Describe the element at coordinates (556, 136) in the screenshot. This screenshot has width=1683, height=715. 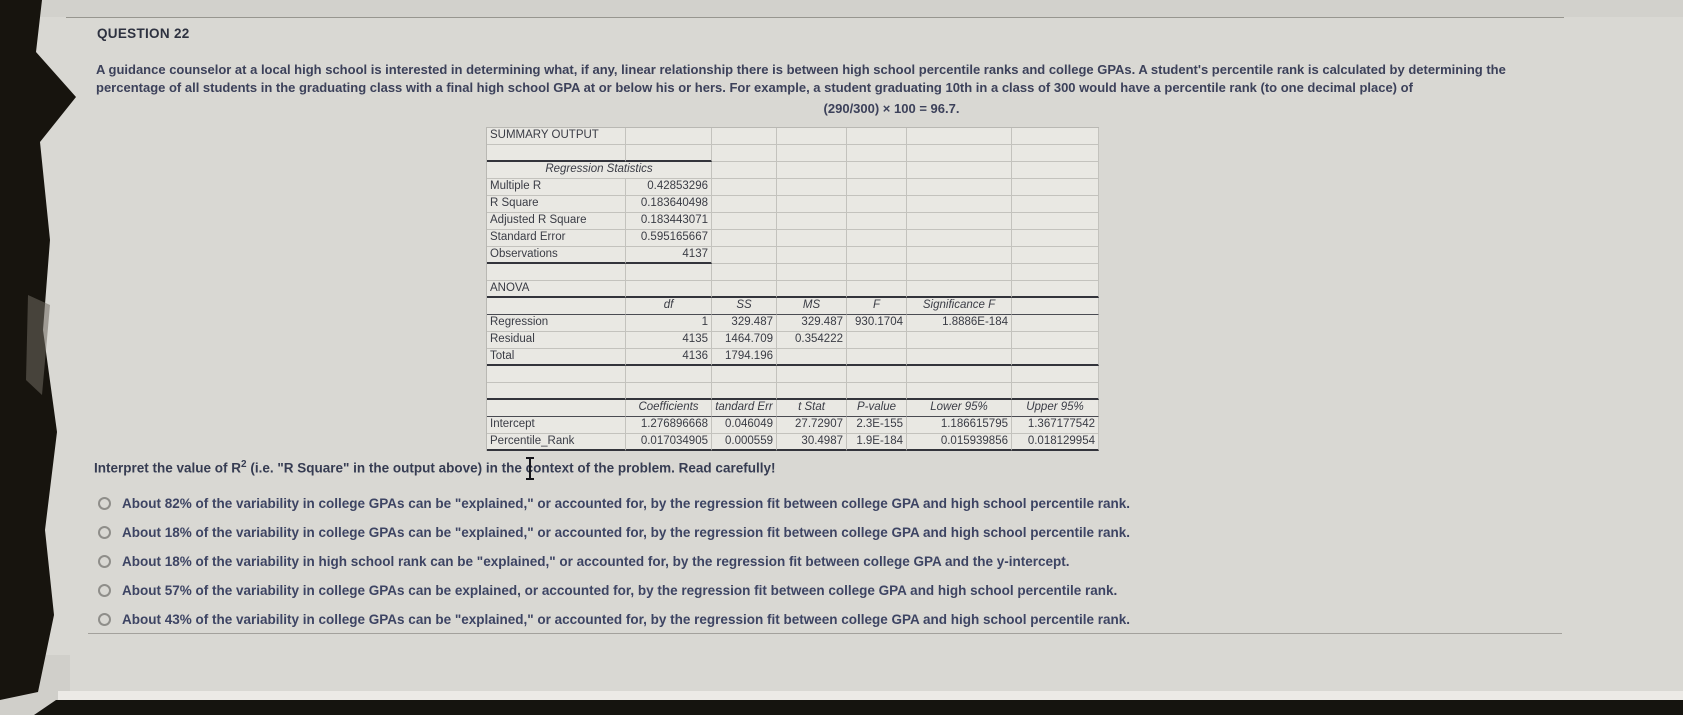
I see `cell-summary-title: SUMMARY OUTPUT` at that location.